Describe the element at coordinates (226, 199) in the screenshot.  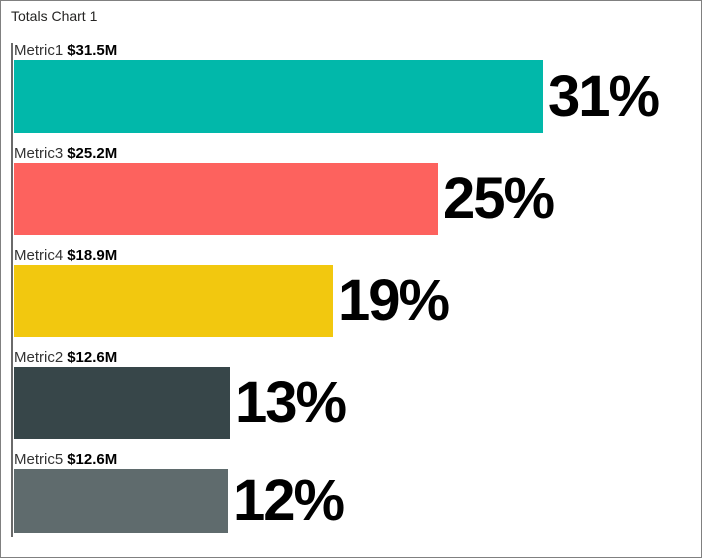
I see `bar-metric3` at that location.